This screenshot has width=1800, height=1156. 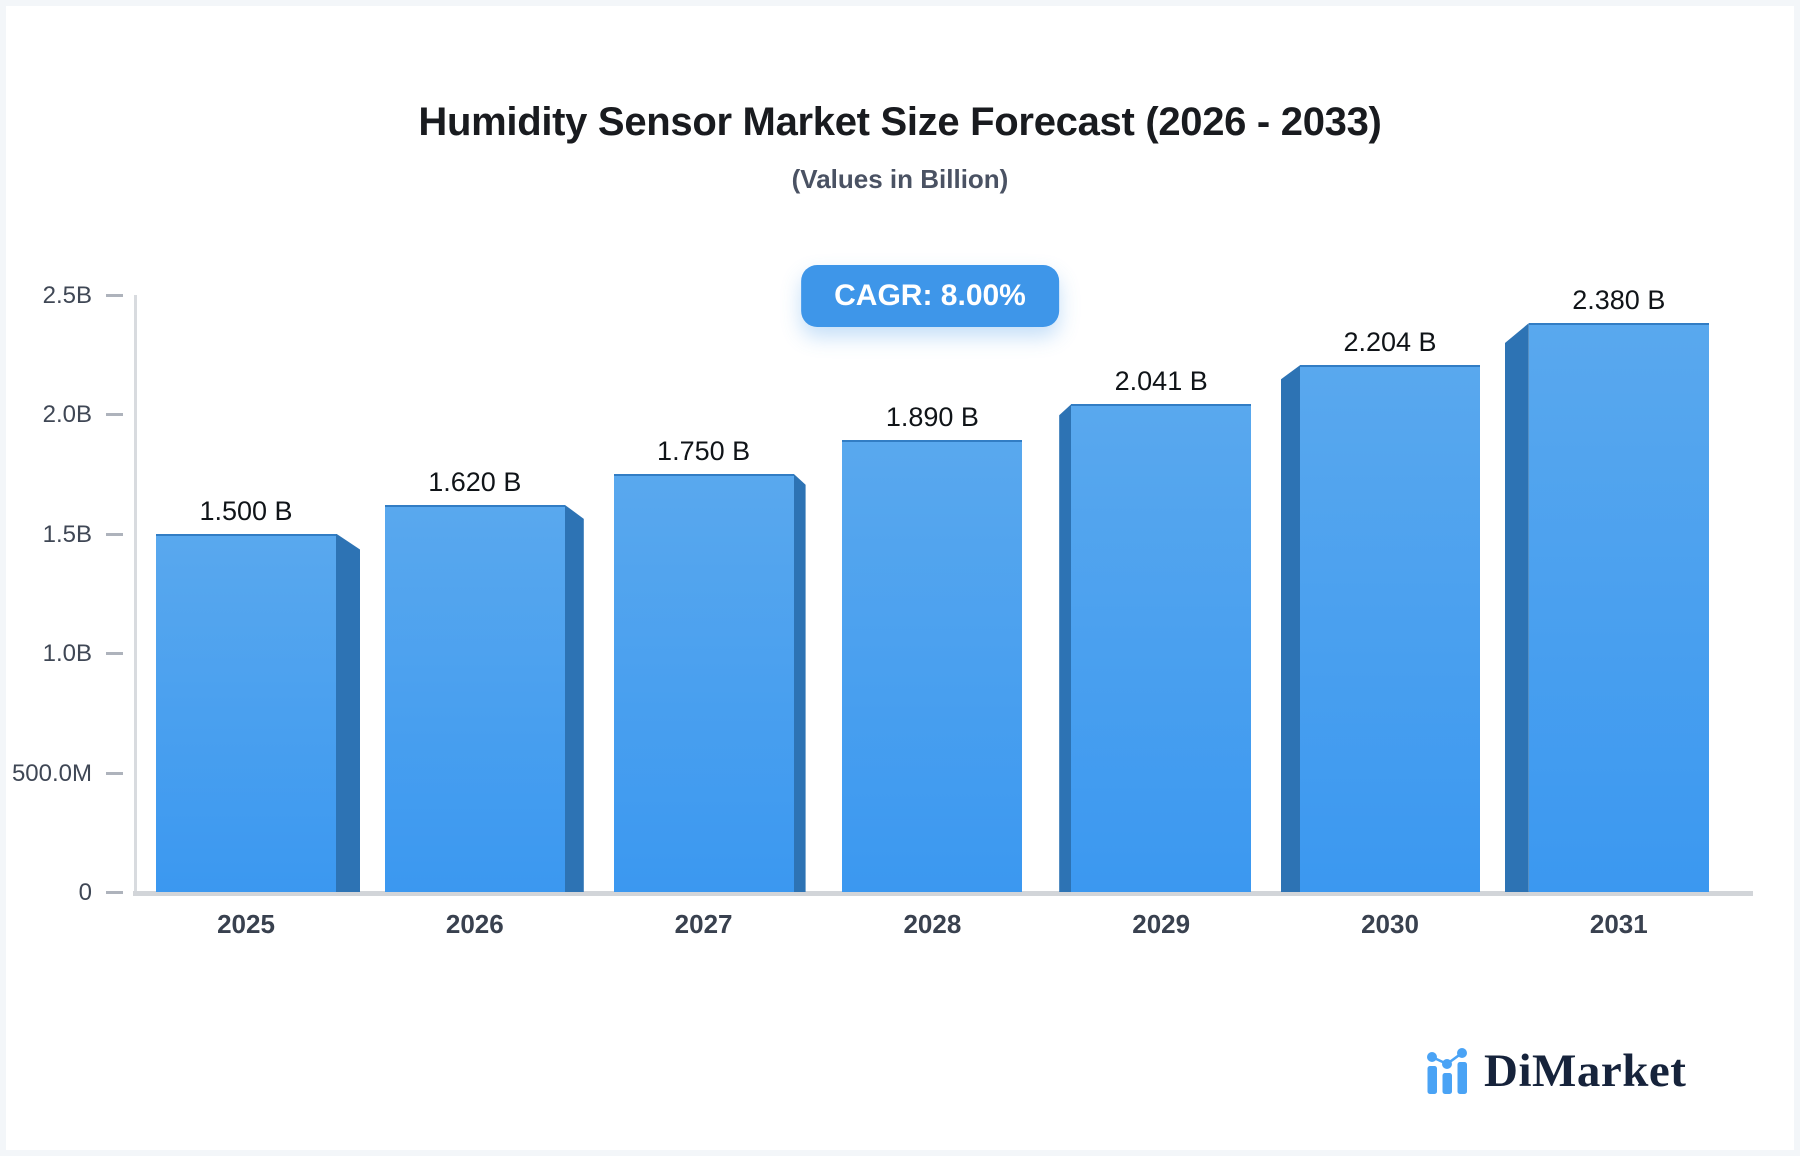 What do you see at coordinates (67, 534) in the screenshot?
I see `y-tick-label: 1.5B` at bounding box center [67, 534].